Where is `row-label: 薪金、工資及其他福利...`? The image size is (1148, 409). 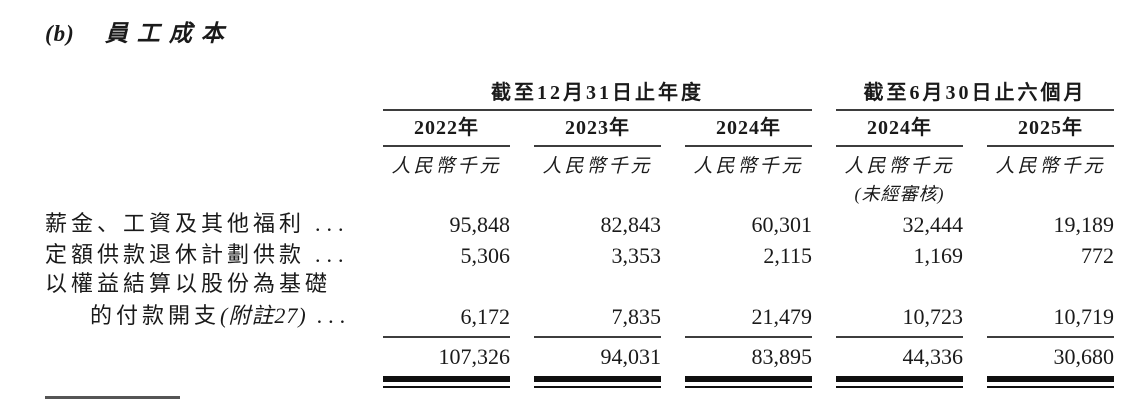
row-label: 薪金、工資及其他福利... is located at coordinates (199, 222).